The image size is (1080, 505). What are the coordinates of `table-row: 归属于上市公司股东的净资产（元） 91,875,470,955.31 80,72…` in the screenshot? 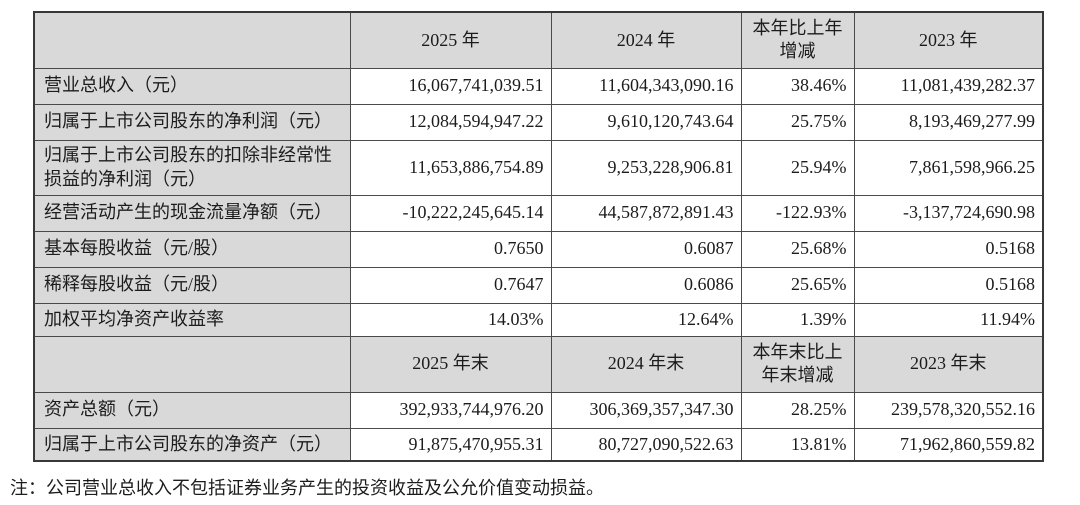 It's located at (538, 444).